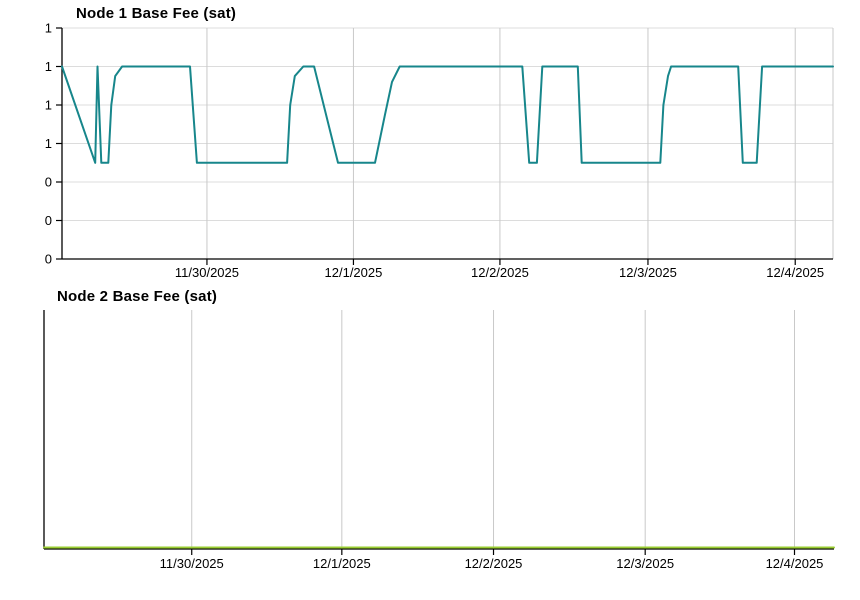 The width and height of the screenshot is (860, 600). Describe the element at coordinates (447, 114) in the screenshot. I see `node1-series-line` at that location.